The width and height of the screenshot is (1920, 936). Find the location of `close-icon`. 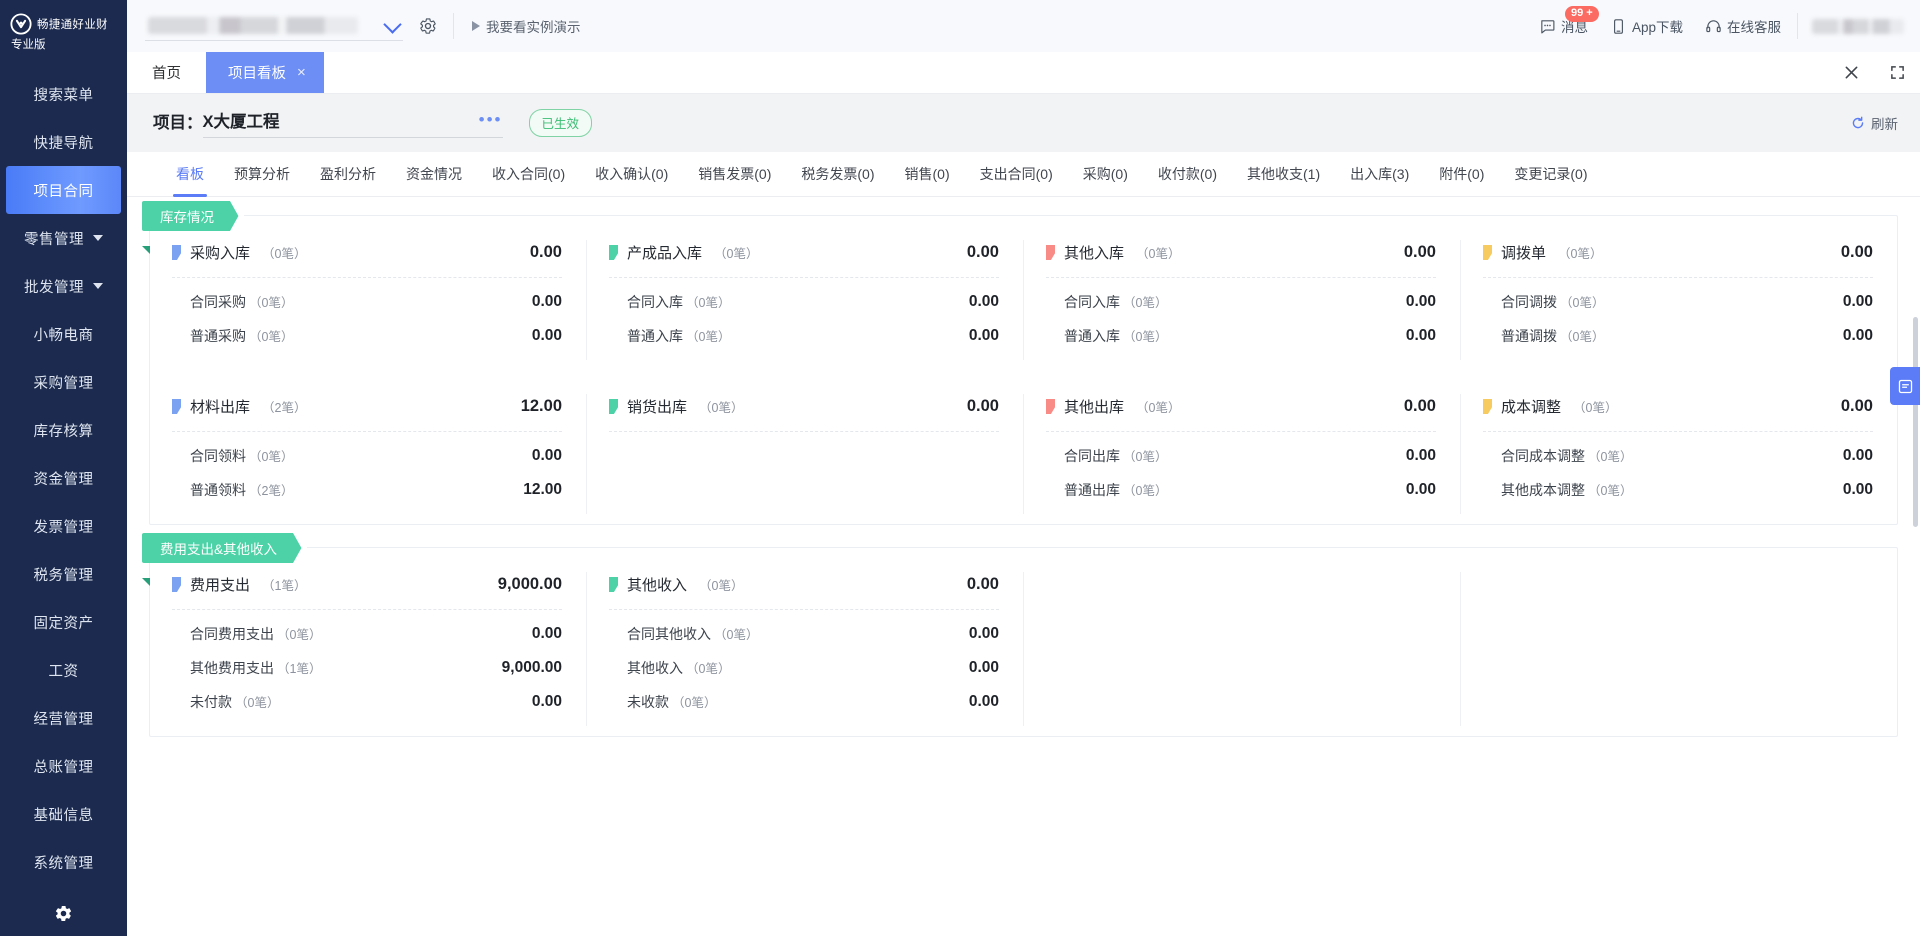

close-icon is located at coordinates (1851, 72).